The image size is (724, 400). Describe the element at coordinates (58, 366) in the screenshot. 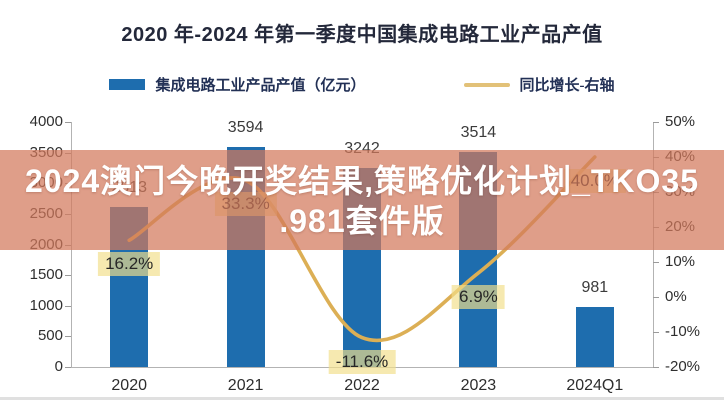

I see `y-axis-left-tick-label: 0` at that location.